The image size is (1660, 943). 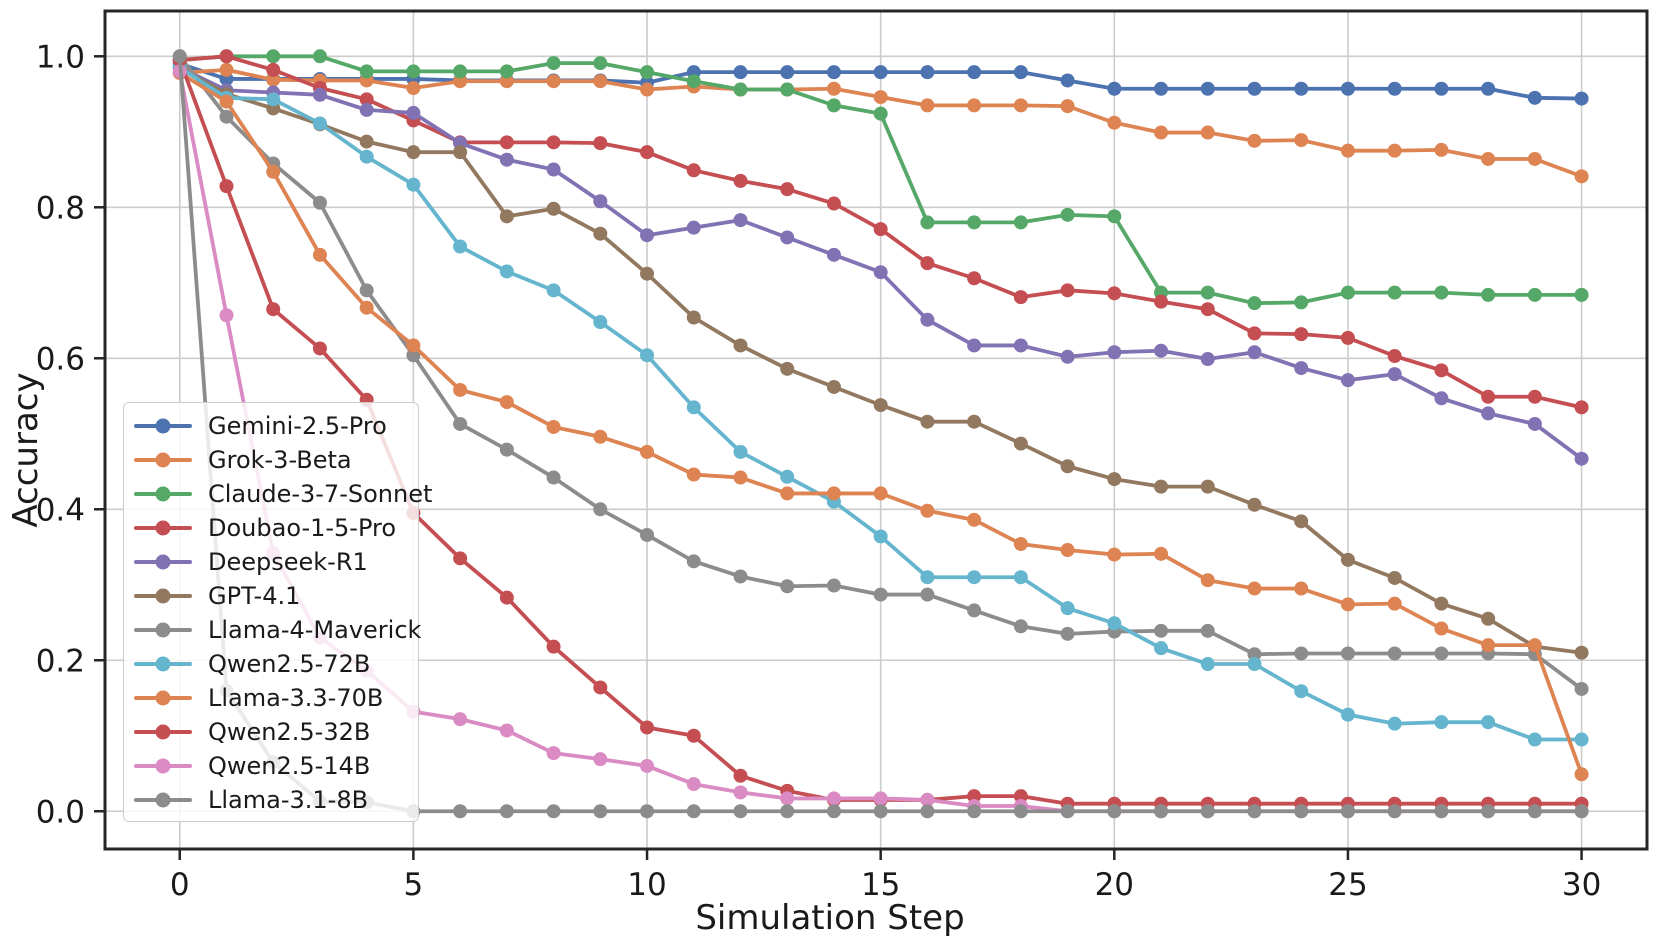 What do you see at coordinates (830, 918) in the screenshot?
I see `x-axis-label: Simulation Step` at bounding box center [830, 918].